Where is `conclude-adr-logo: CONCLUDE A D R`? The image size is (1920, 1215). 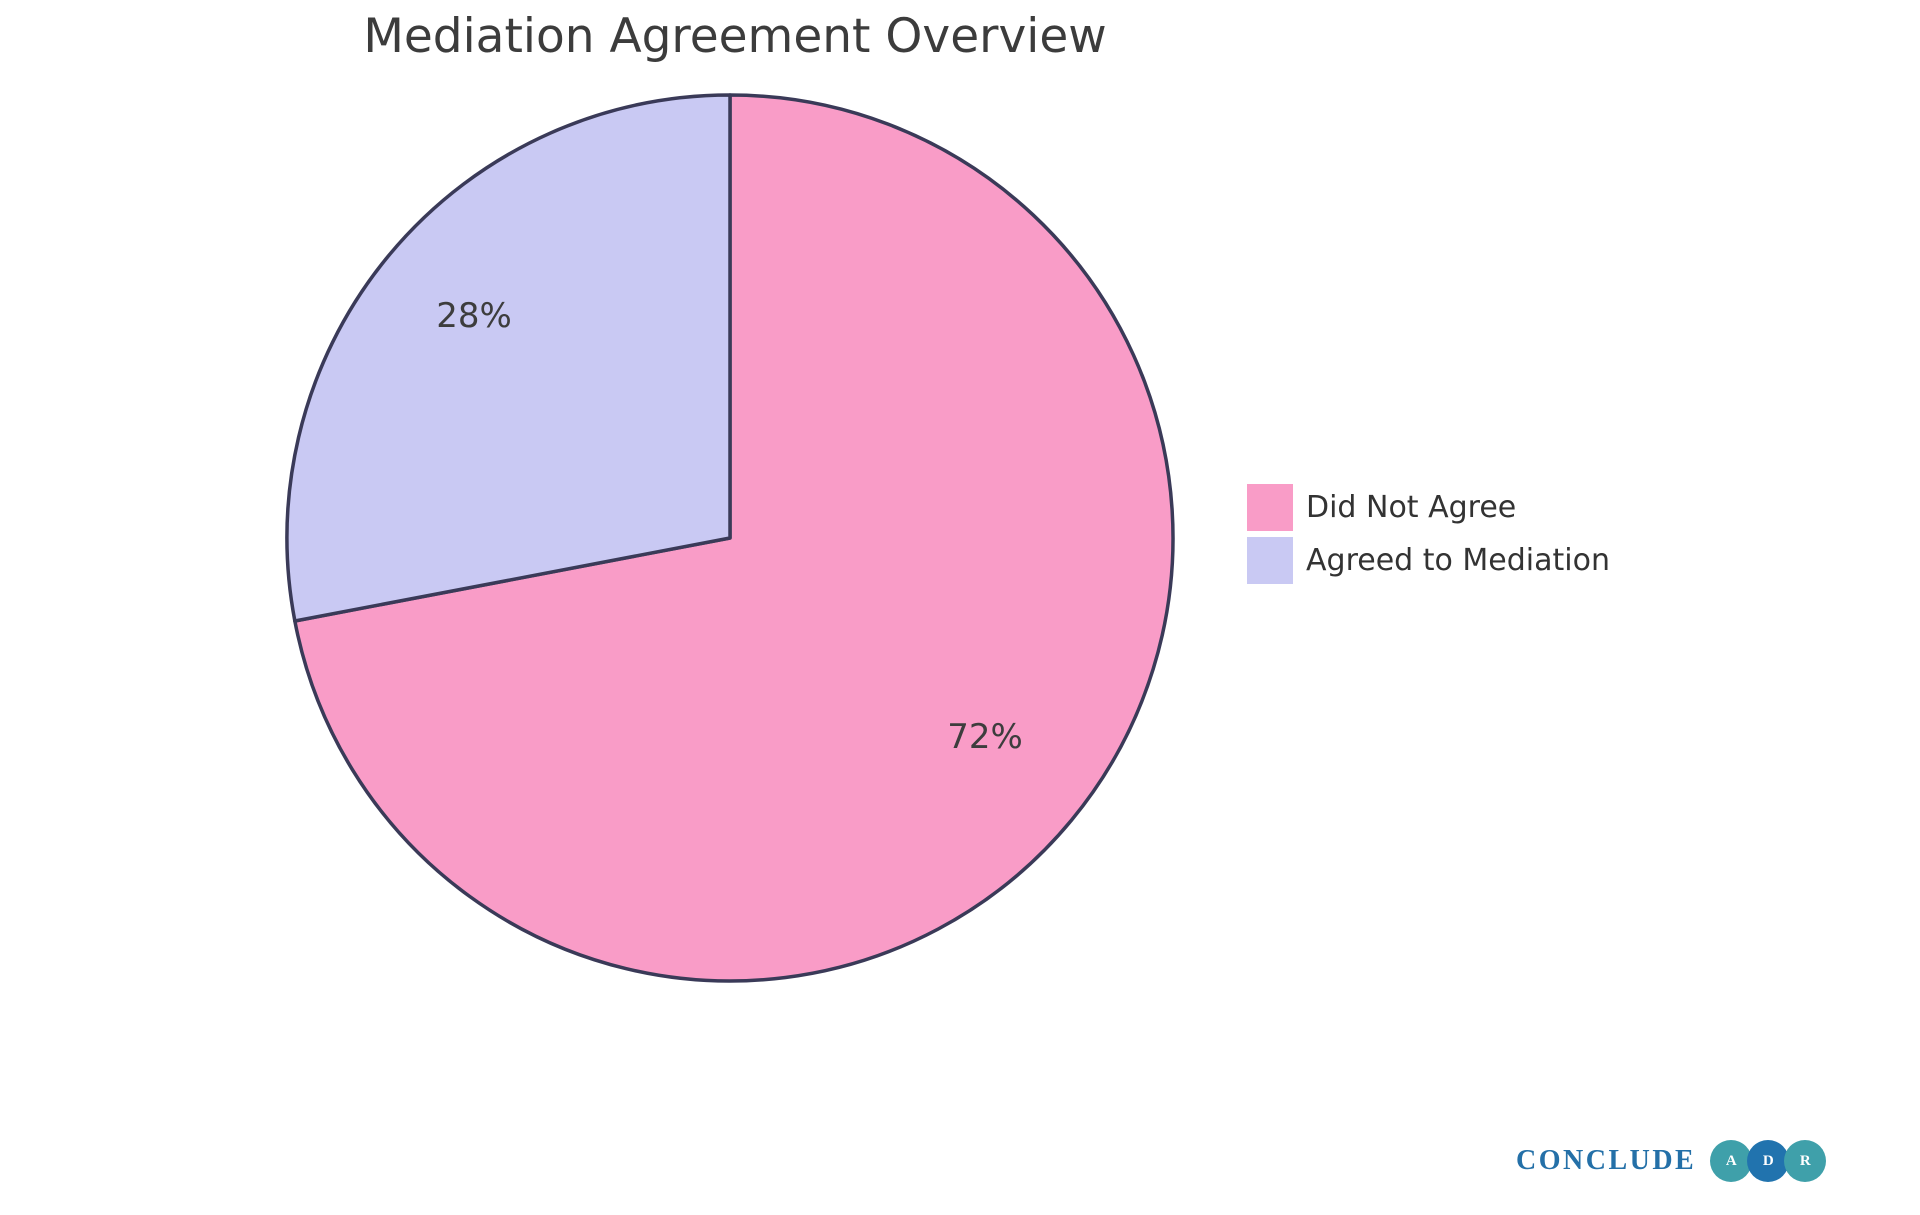
conclude-adr-logo: CONCLUDE A D R is located at coordinates (1671, 1161).